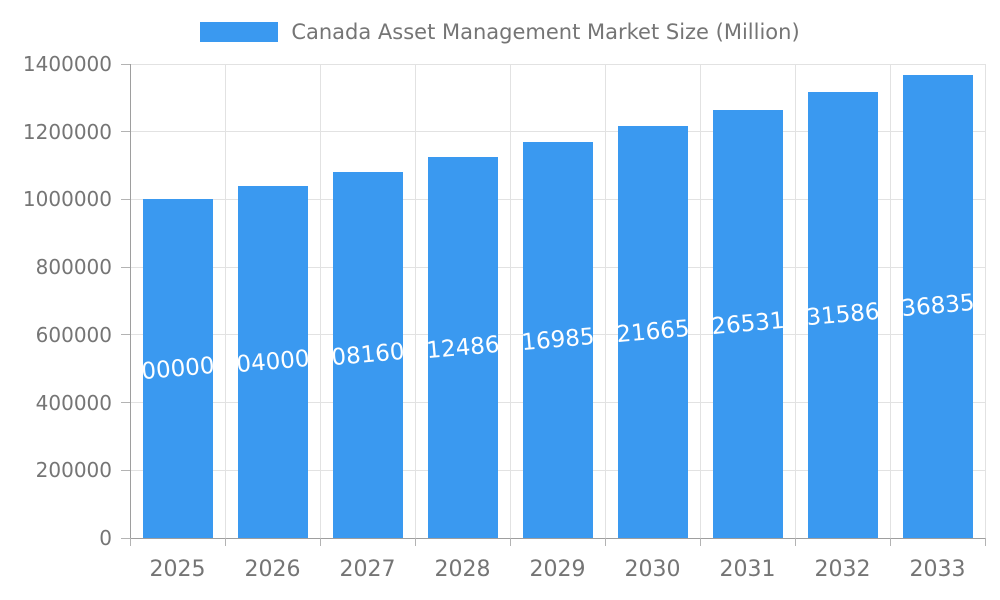  I want to click on bar-2028: 1124864, so click(462, 347).